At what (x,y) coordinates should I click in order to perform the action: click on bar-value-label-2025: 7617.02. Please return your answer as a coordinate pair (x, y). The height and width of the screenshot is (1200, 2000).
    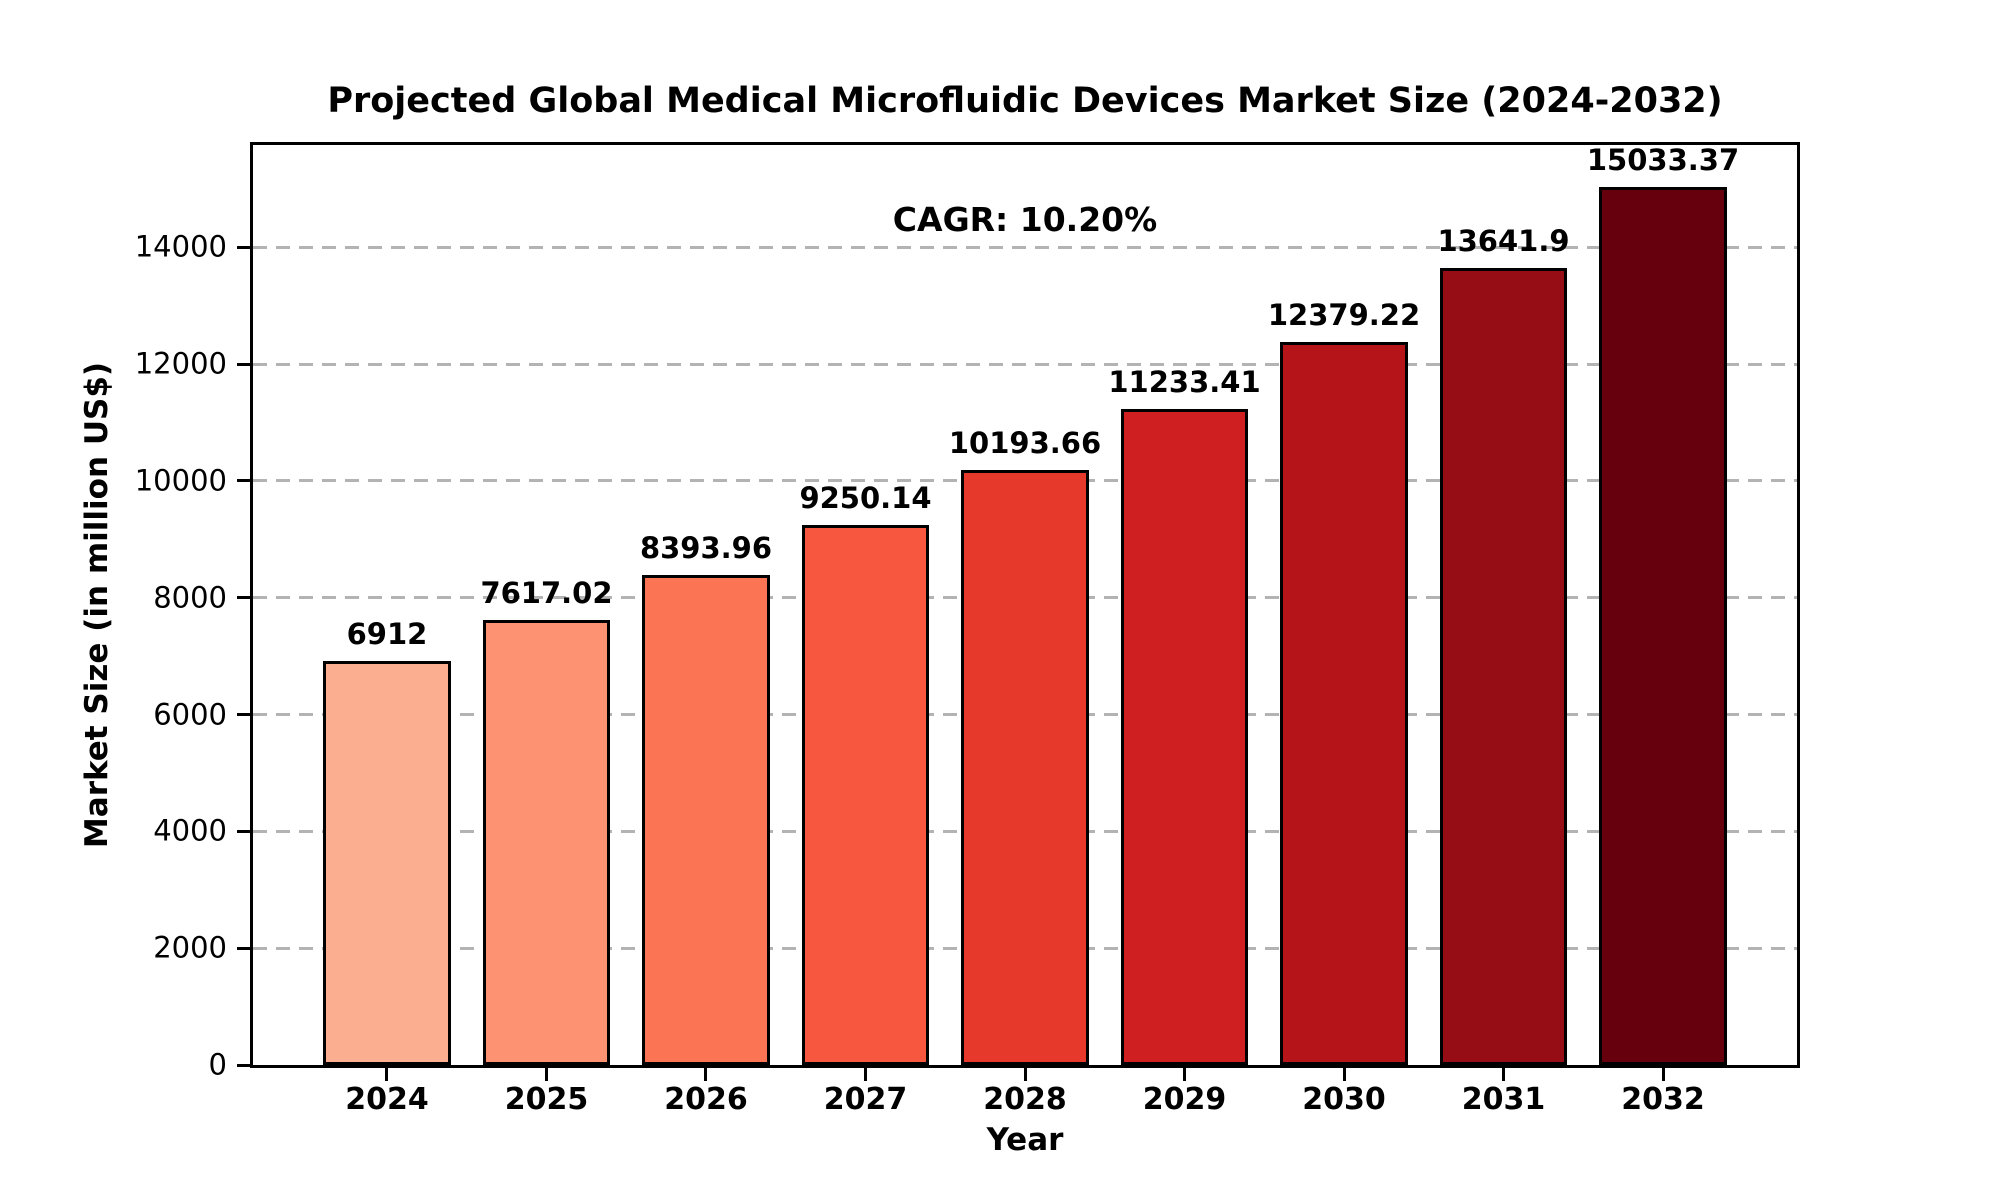
    Looking at the image, I should click on (546, 593).